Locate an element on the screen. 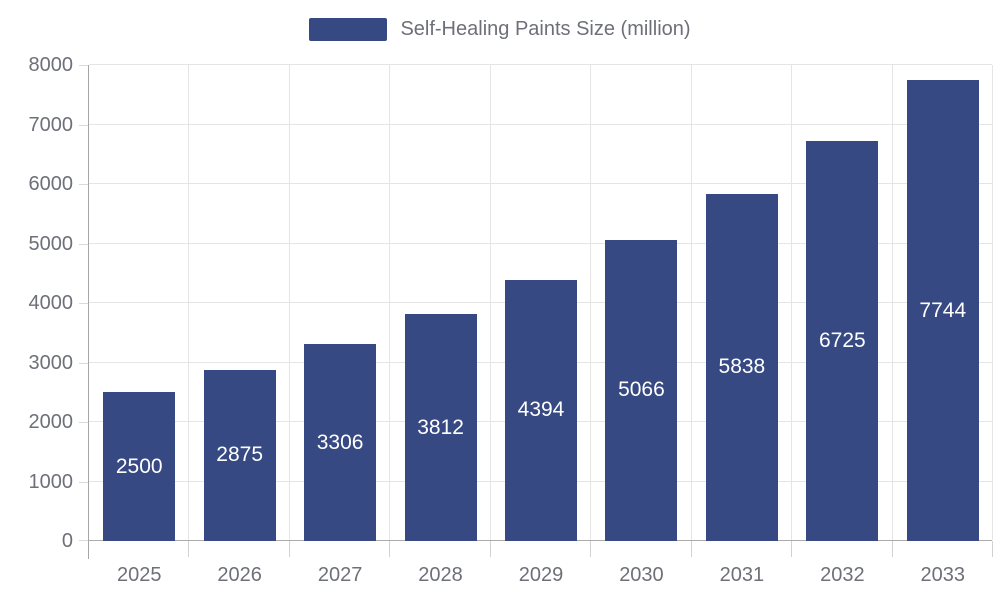  x-tick-label: 2026 is located at coordinates (239, 575).